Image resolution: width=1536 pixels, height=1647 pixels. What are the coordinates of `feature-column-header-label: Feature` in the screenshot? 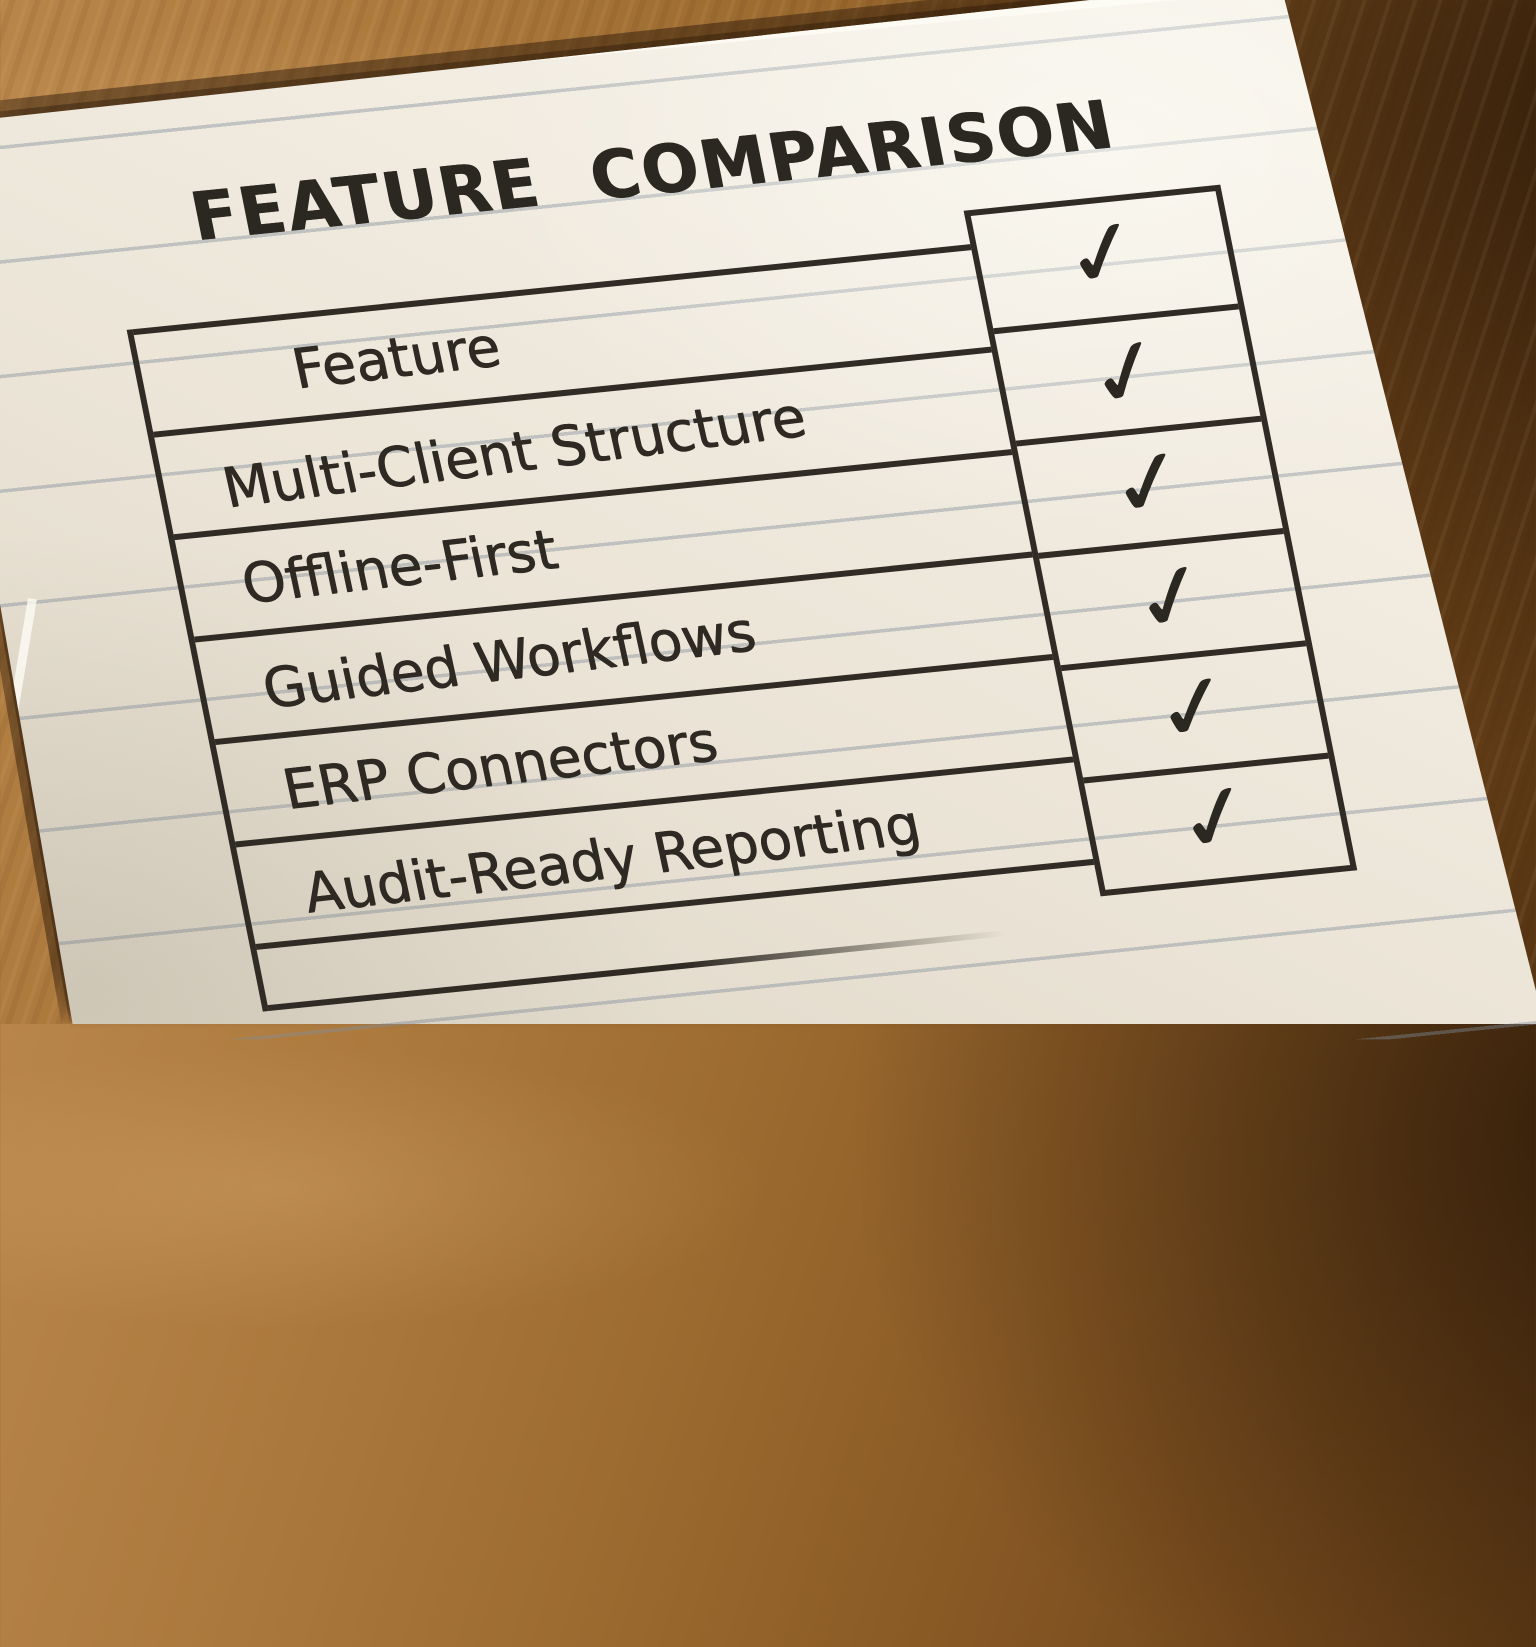 It's located at (396, 358).